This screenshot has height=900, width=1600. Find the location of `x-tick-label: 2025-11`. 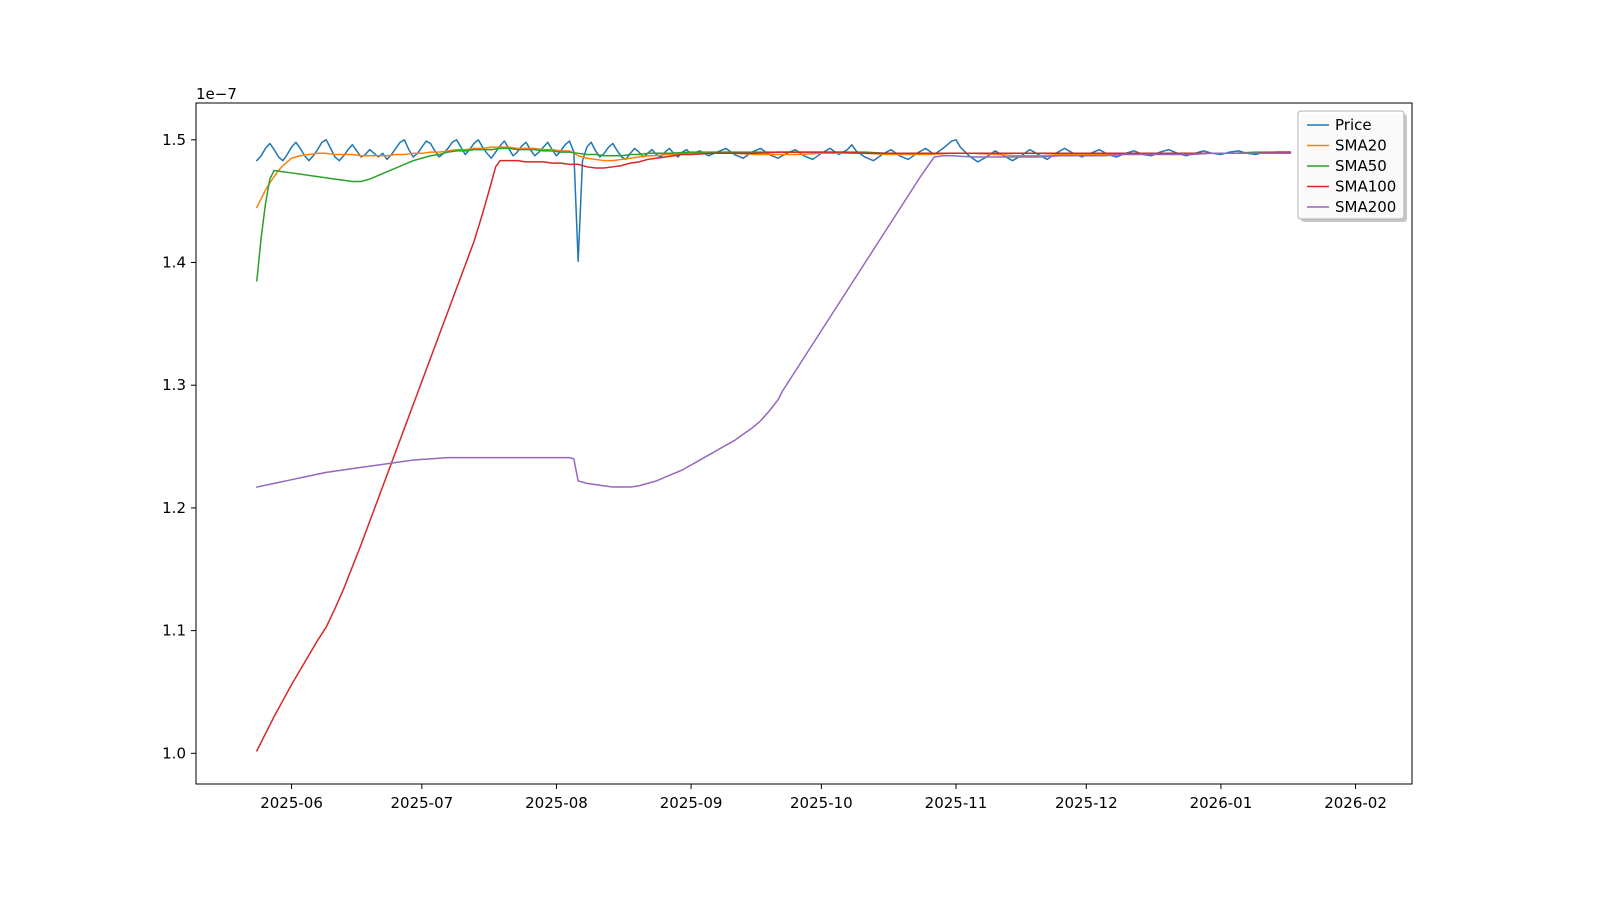

x-tick-label: 2025-11 is located at coordinates (956, 803).